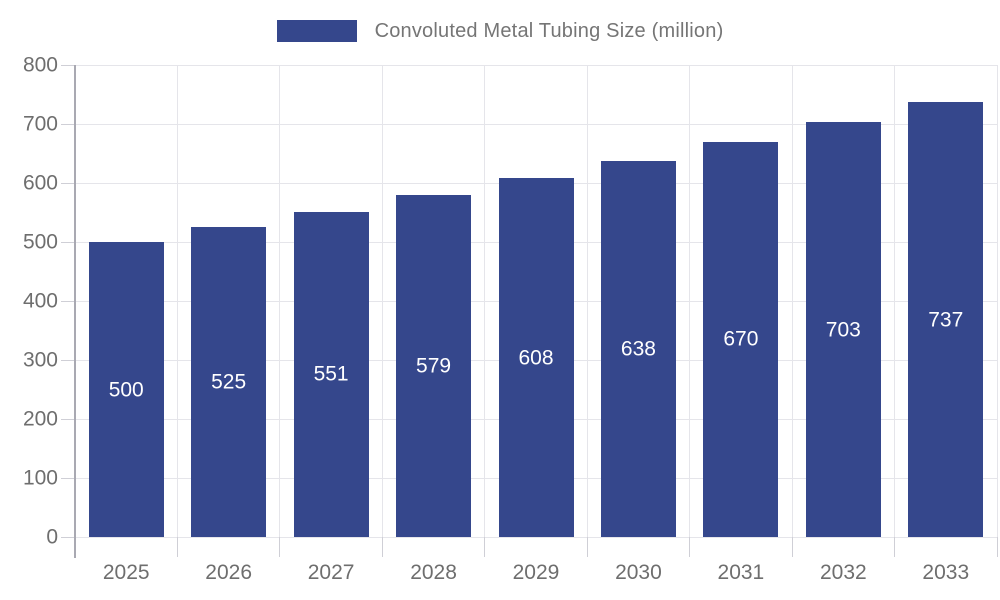 The height and width of the screenshot is (600, 1000). What do you see at coordinates (316, 31) in the screenshot?
I see `legend-swatch` at bounding box center [316, 31].